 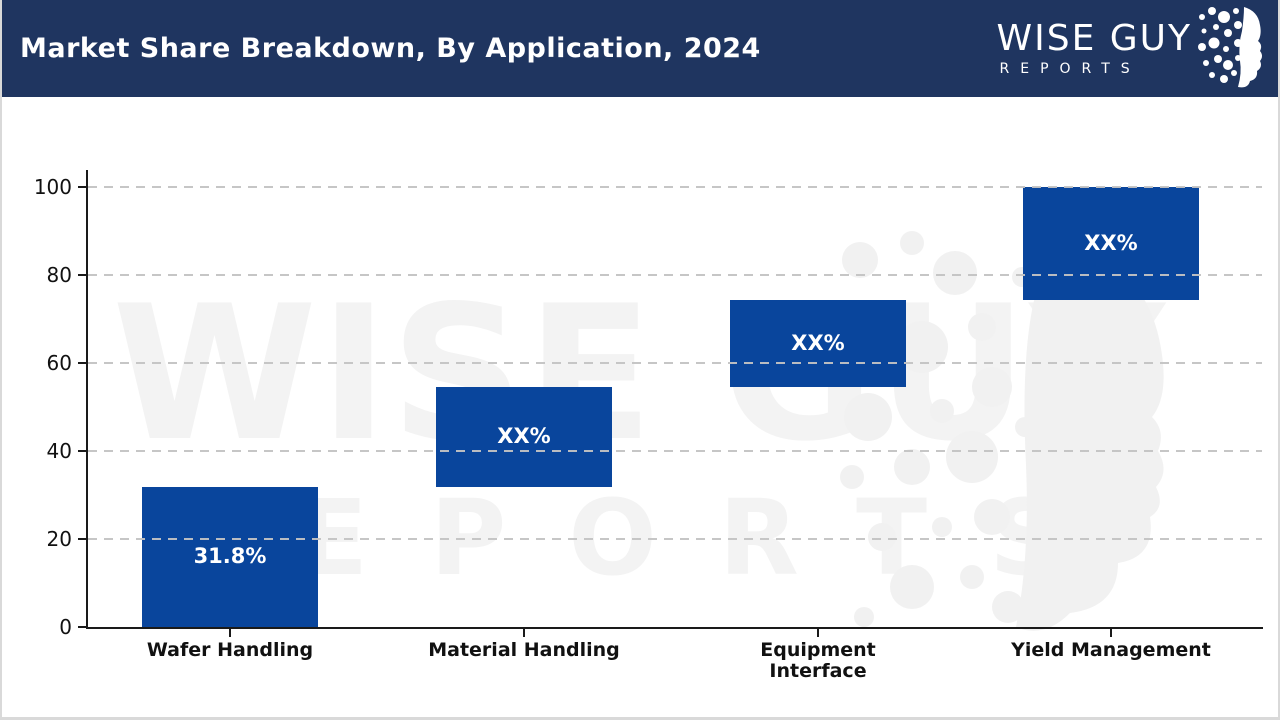 I want to click on x-category-label-line: Wafer Handling, so click(x=230, y=650).